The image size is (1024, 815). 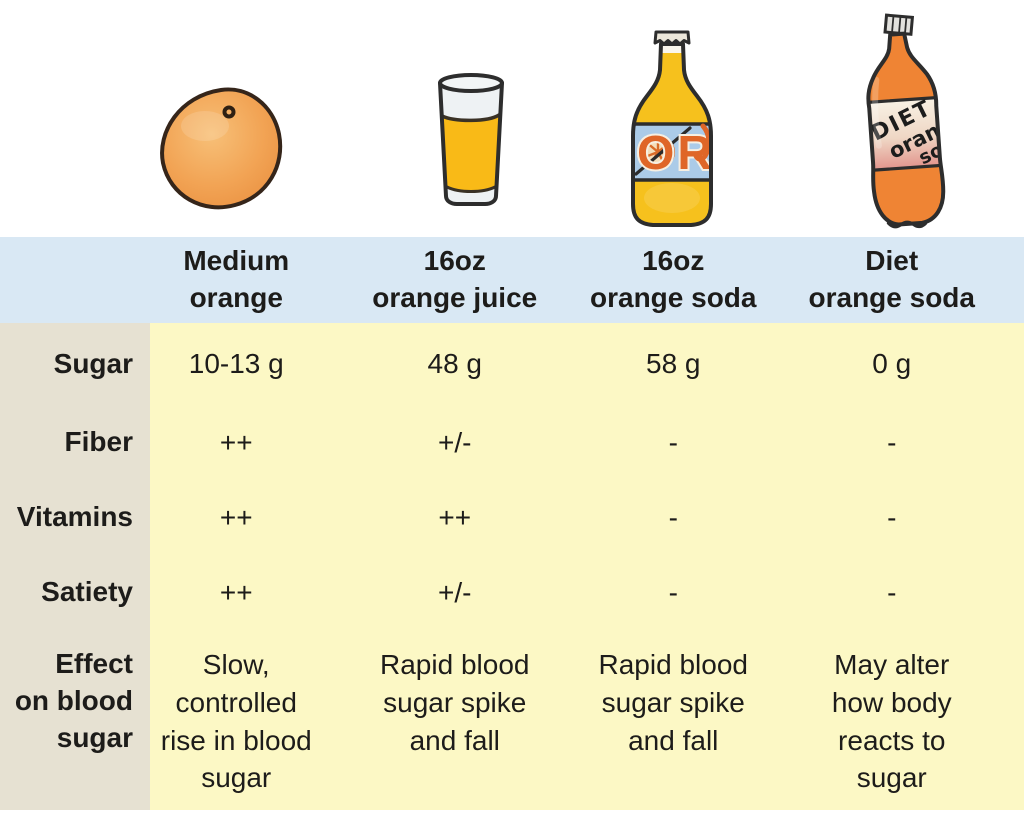 I want to click on diet-bottle-drawing: DIET orange soda, so click(x=904, y=121).